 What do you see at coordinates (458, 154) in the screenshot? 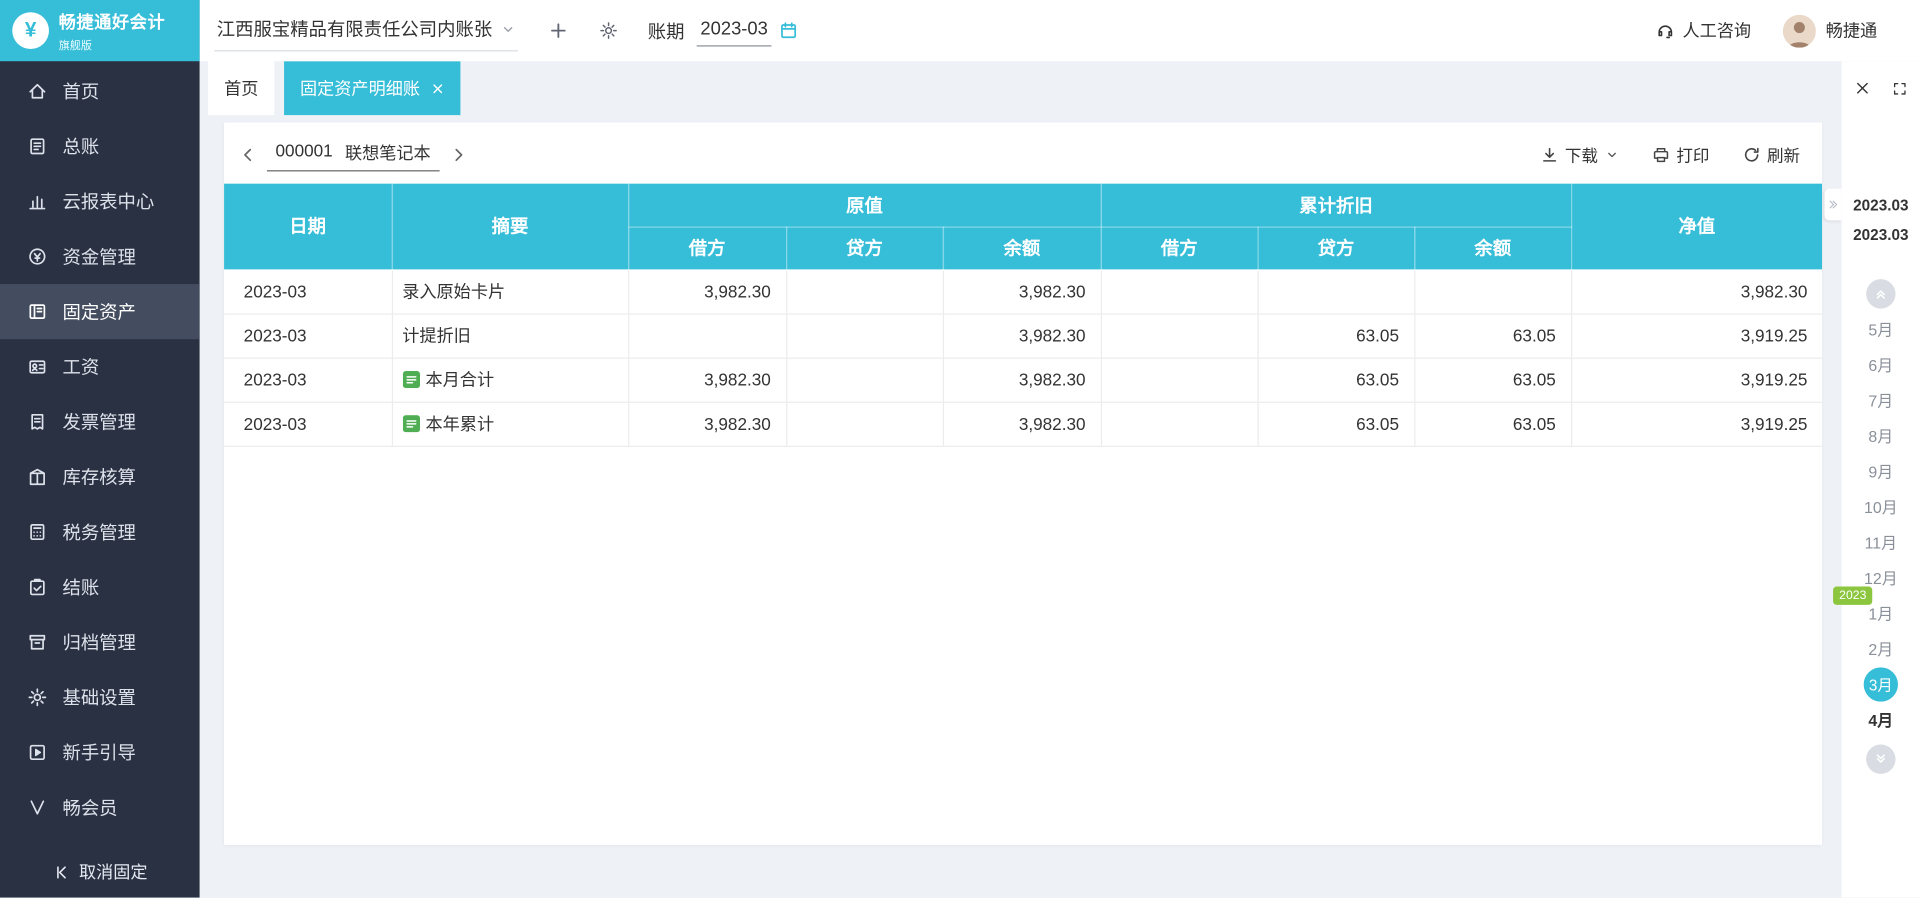
I see `next-record-button` at bounding box center [458, 154].